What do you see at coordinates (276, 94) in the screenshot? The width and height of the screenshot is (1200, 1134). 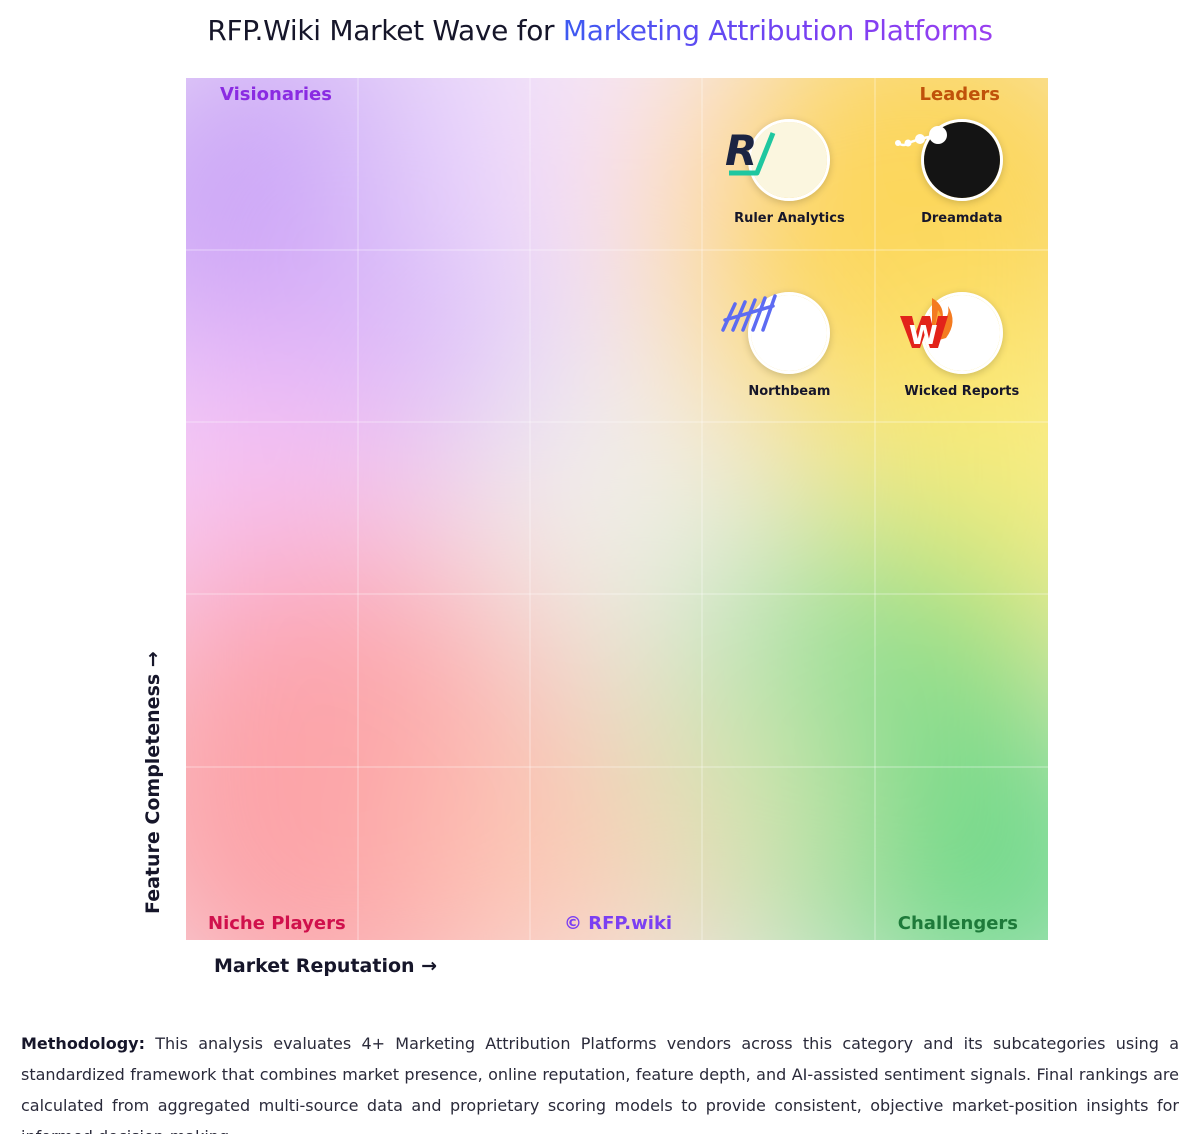 I see `quadrant-visionaries: Visionaries` at bounding box center [276, 94].